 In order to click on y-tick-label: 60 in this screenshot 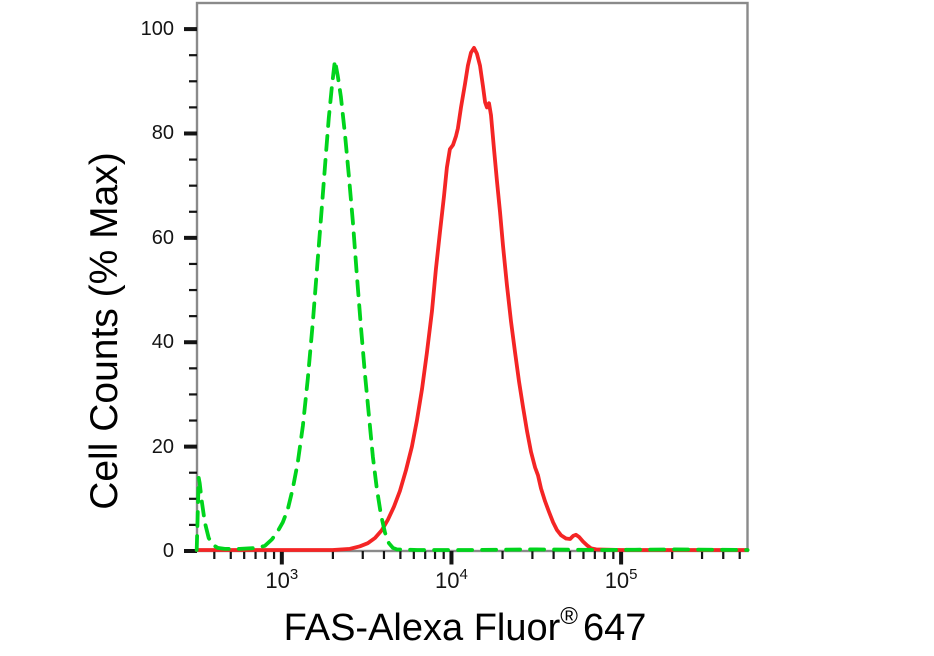, I will do `click(162, 237)`.